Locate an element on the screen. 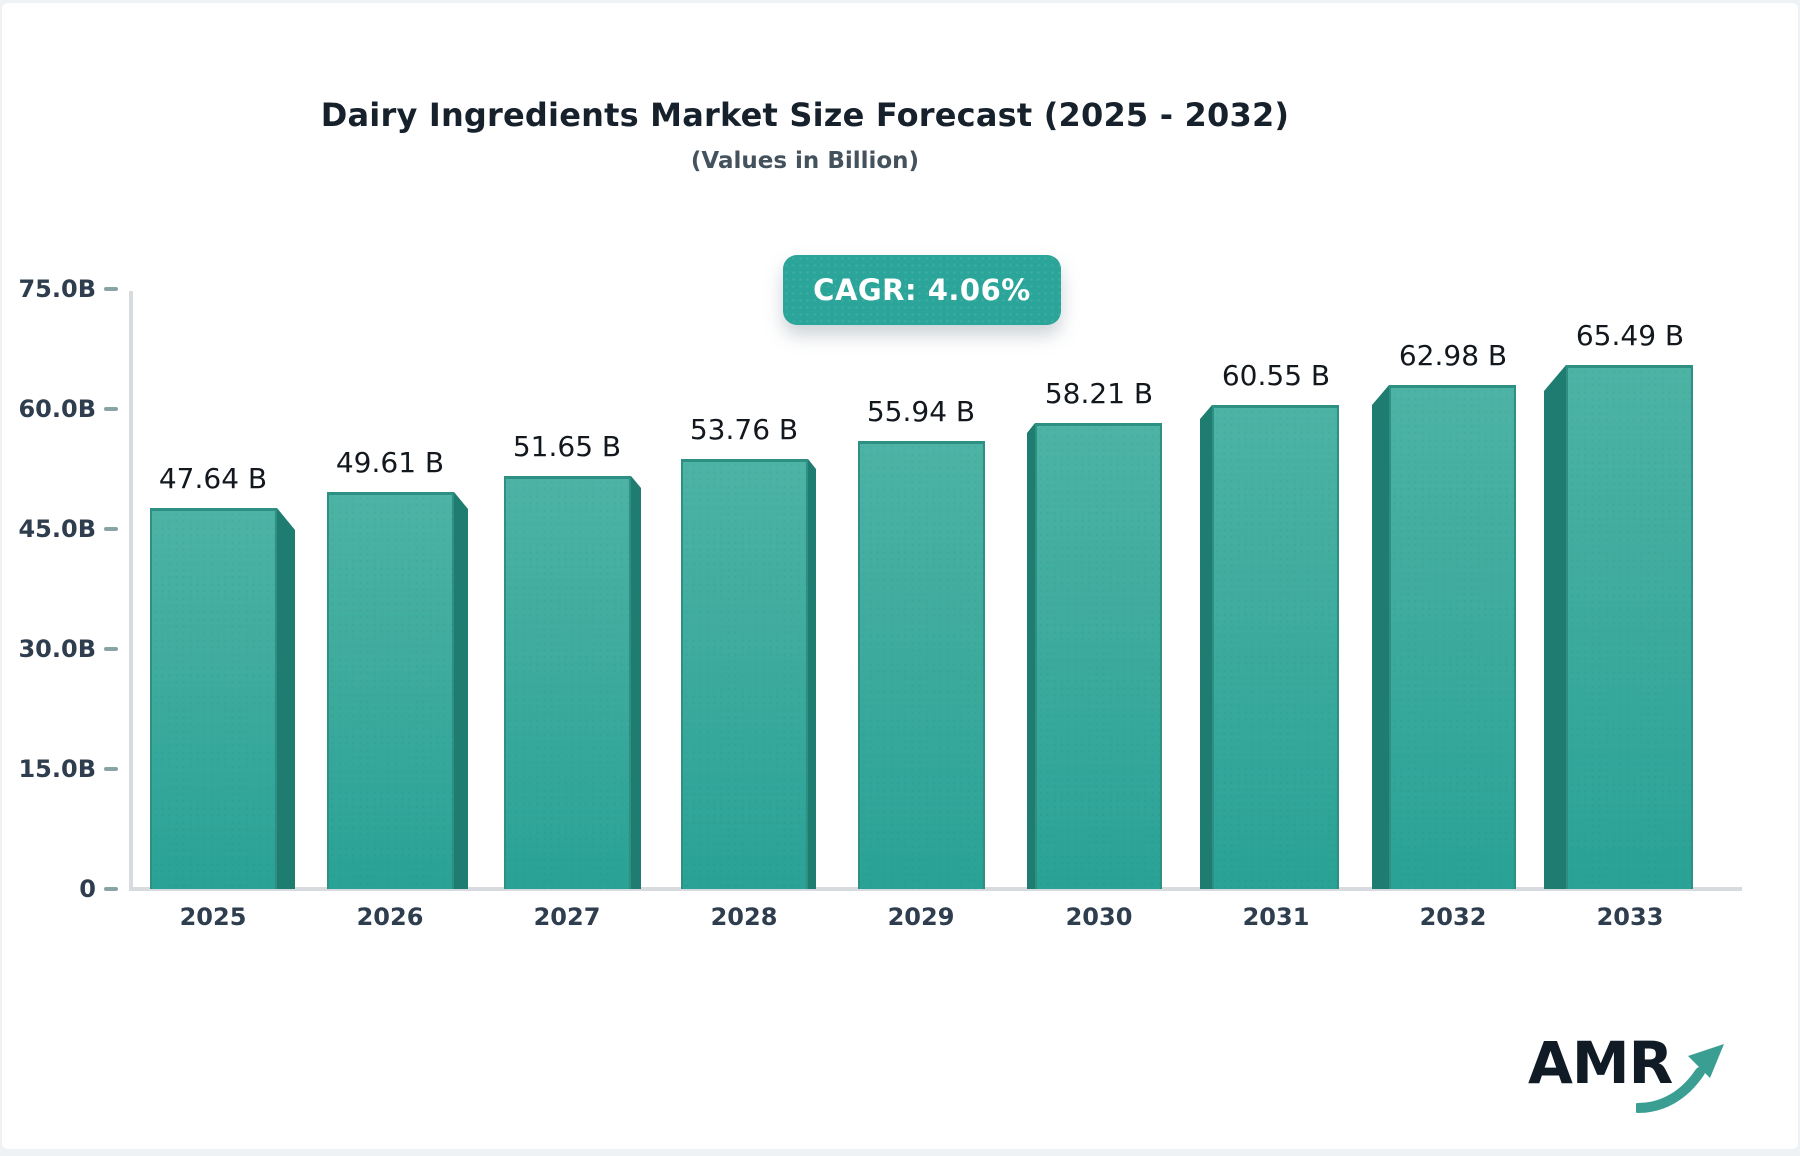 The image size is (1800, 1156). bar-2033-side is located at coordinates (1555, 627).